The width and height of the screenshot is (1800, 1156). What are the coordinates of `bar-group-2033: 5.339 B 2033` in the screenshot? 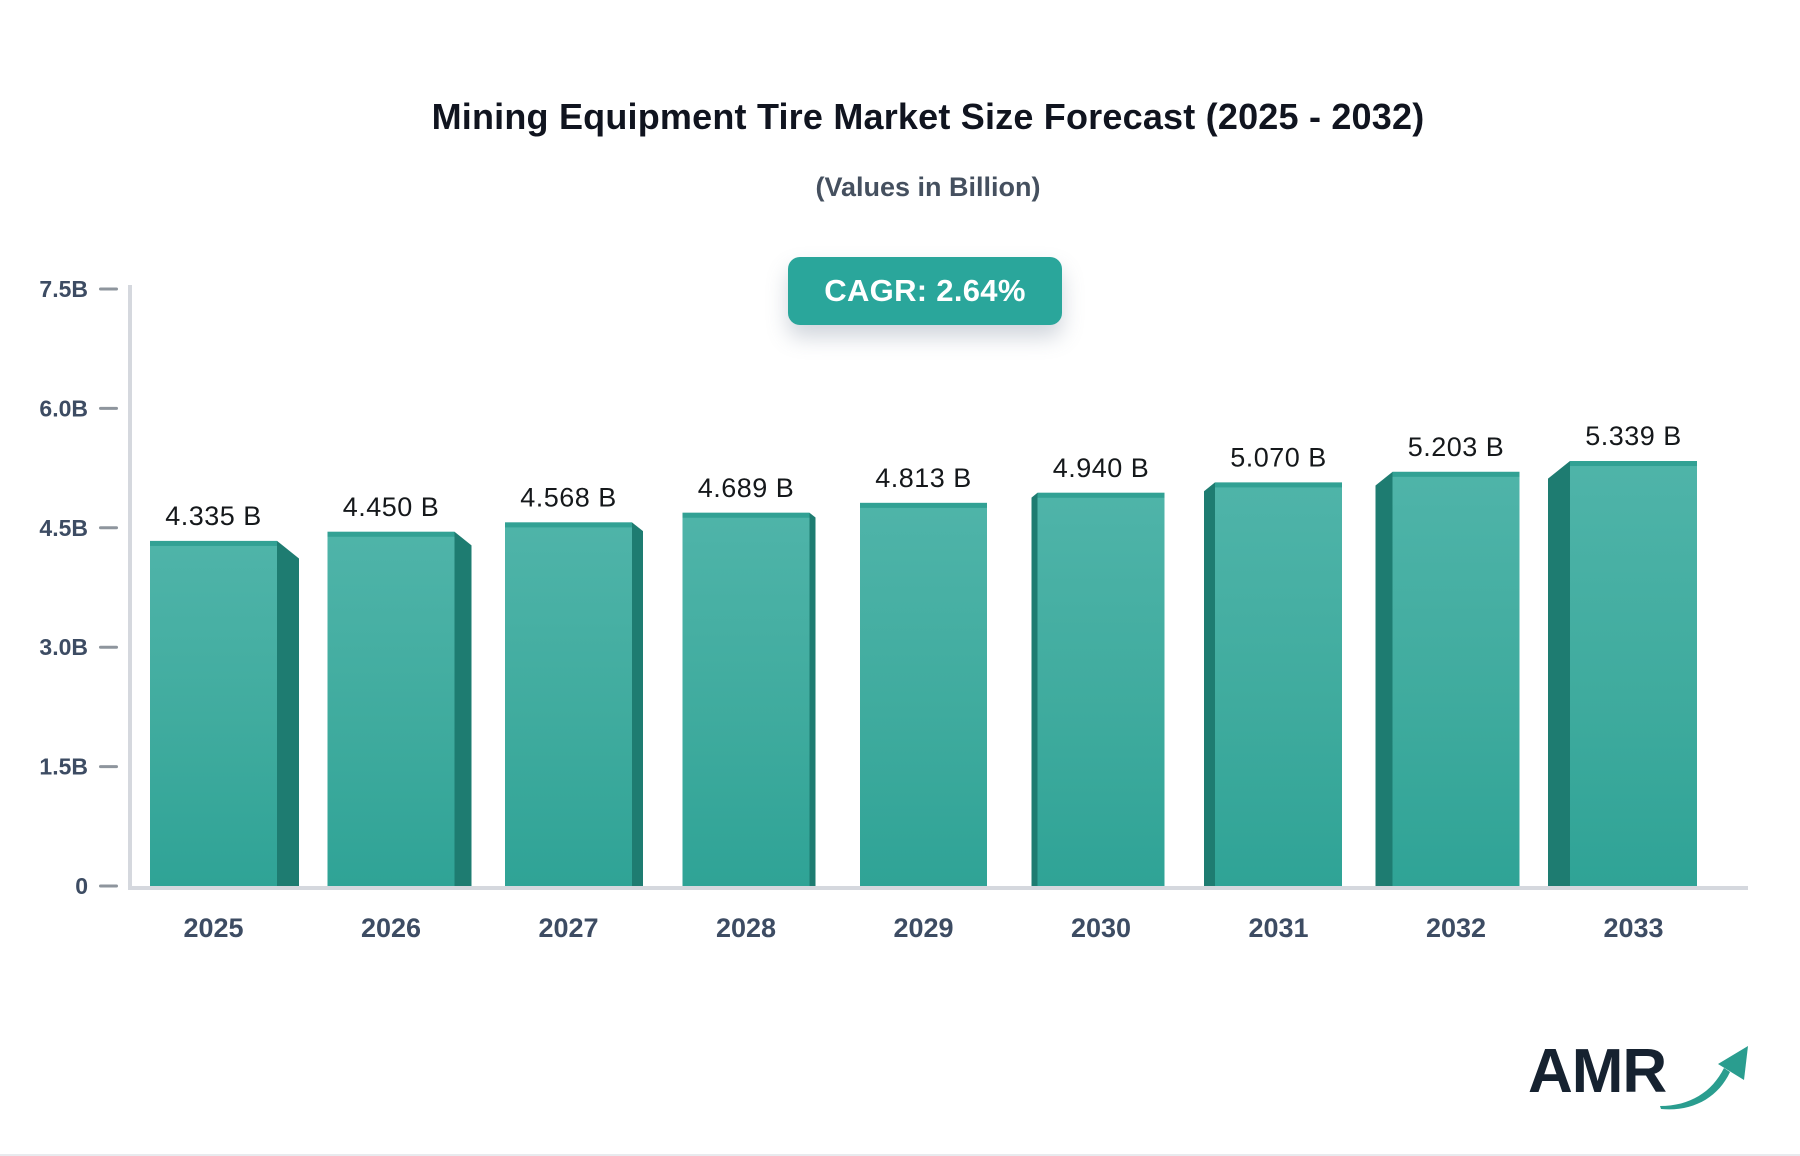 It's located at (1622, 682).